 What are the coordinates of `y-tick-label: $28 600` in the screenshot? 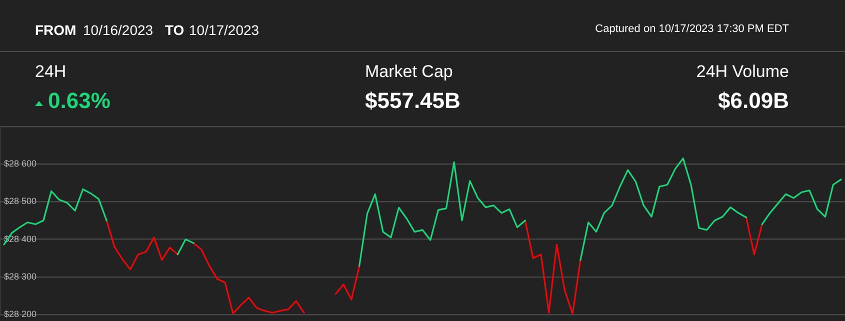 It's located at (20, 163).